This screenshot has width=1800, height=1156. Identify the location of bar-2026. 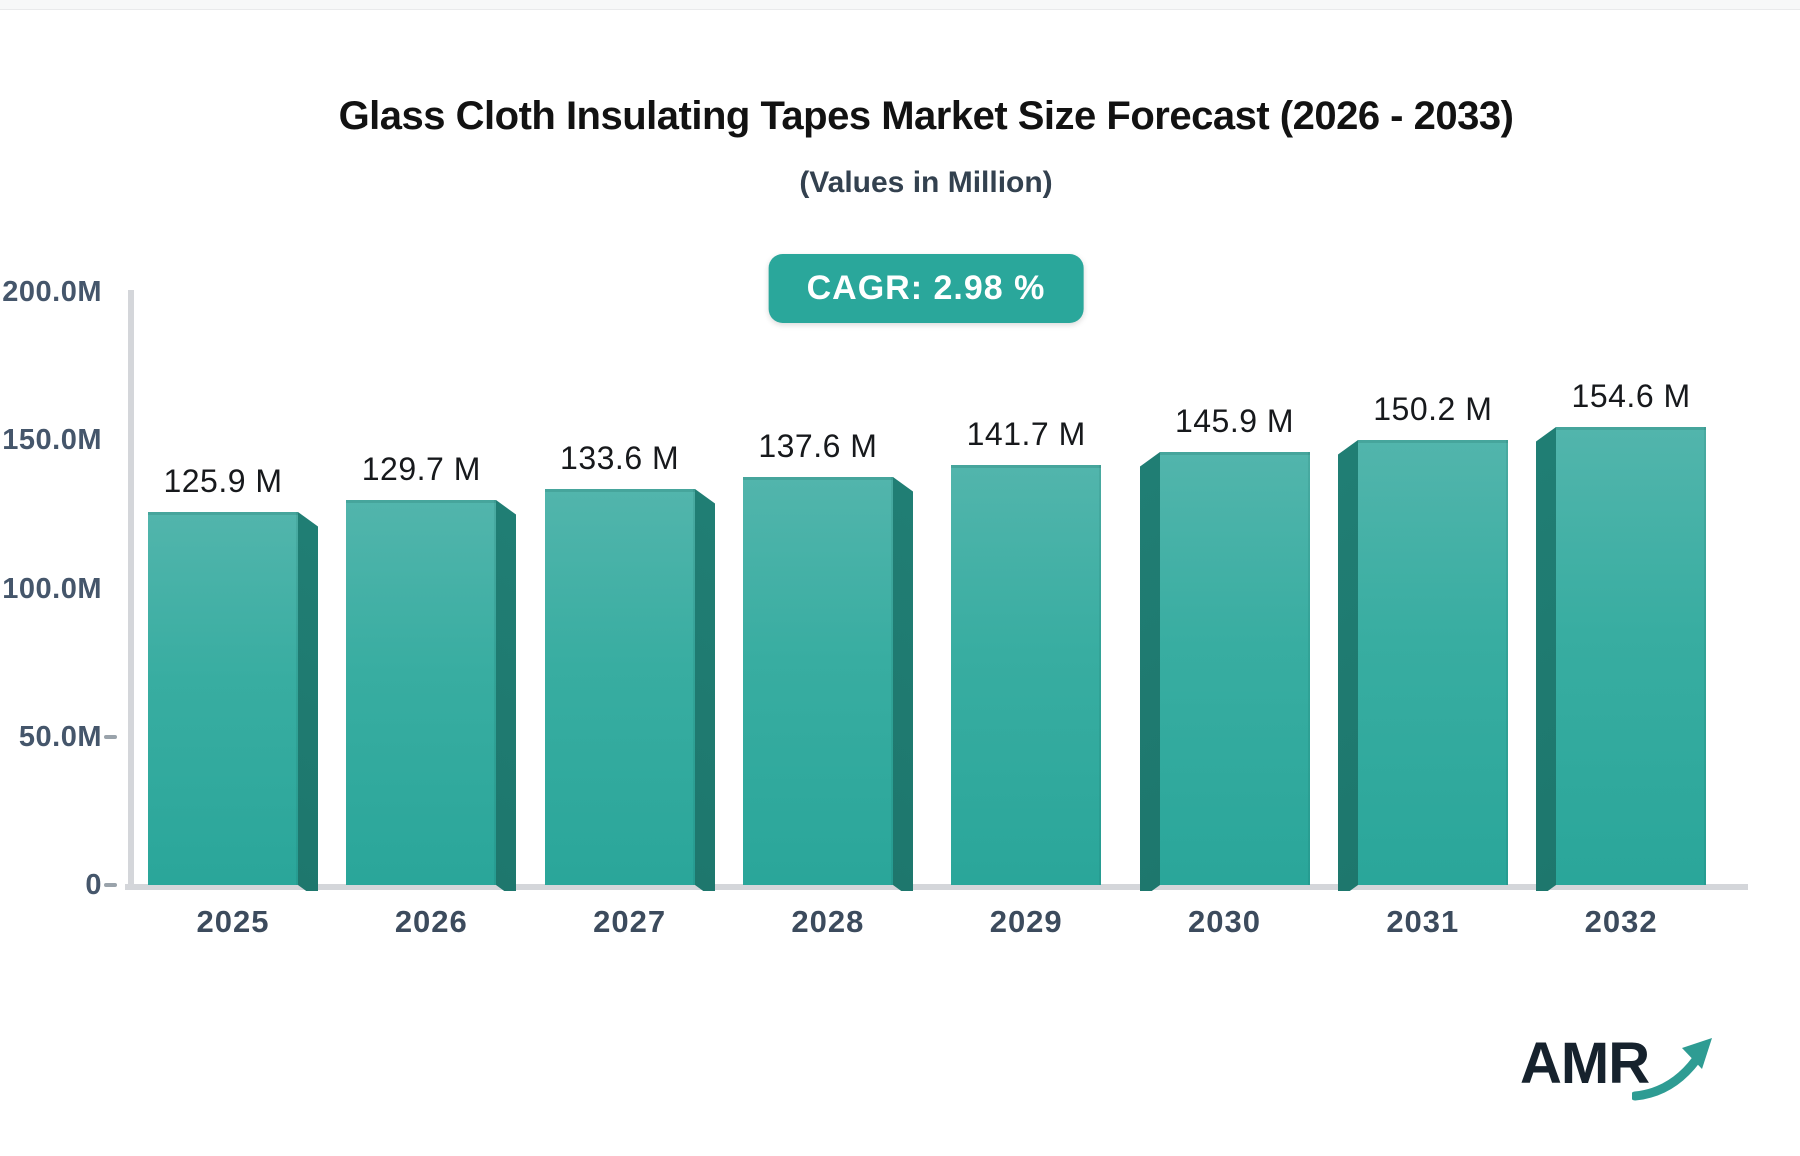
(421, 692).